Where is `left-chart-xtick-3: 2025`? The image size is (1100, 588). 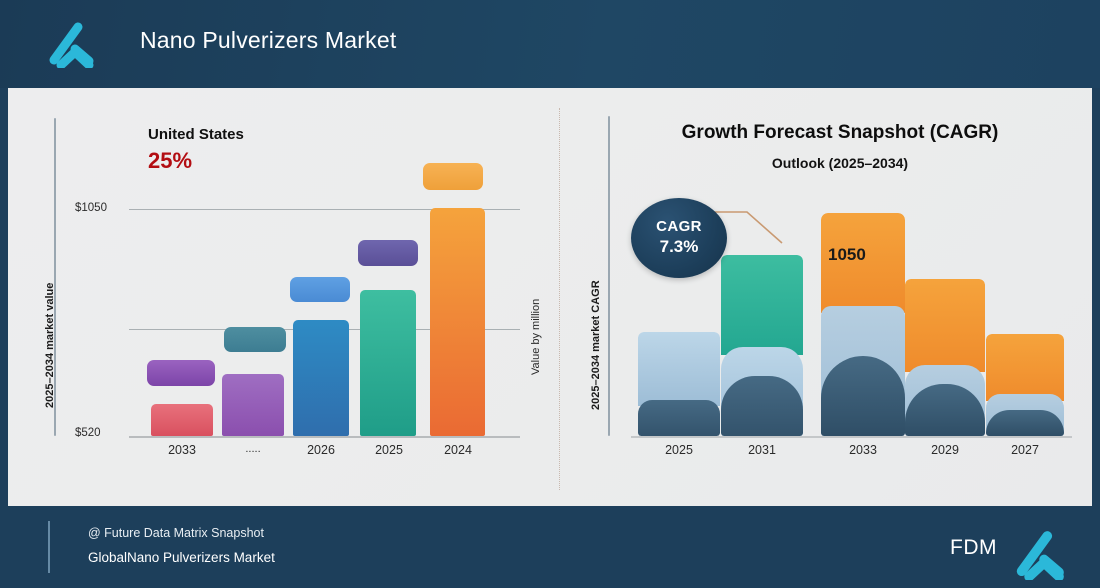 left-chart-xtick-3: 2025 is located at coordinates (389, 450).